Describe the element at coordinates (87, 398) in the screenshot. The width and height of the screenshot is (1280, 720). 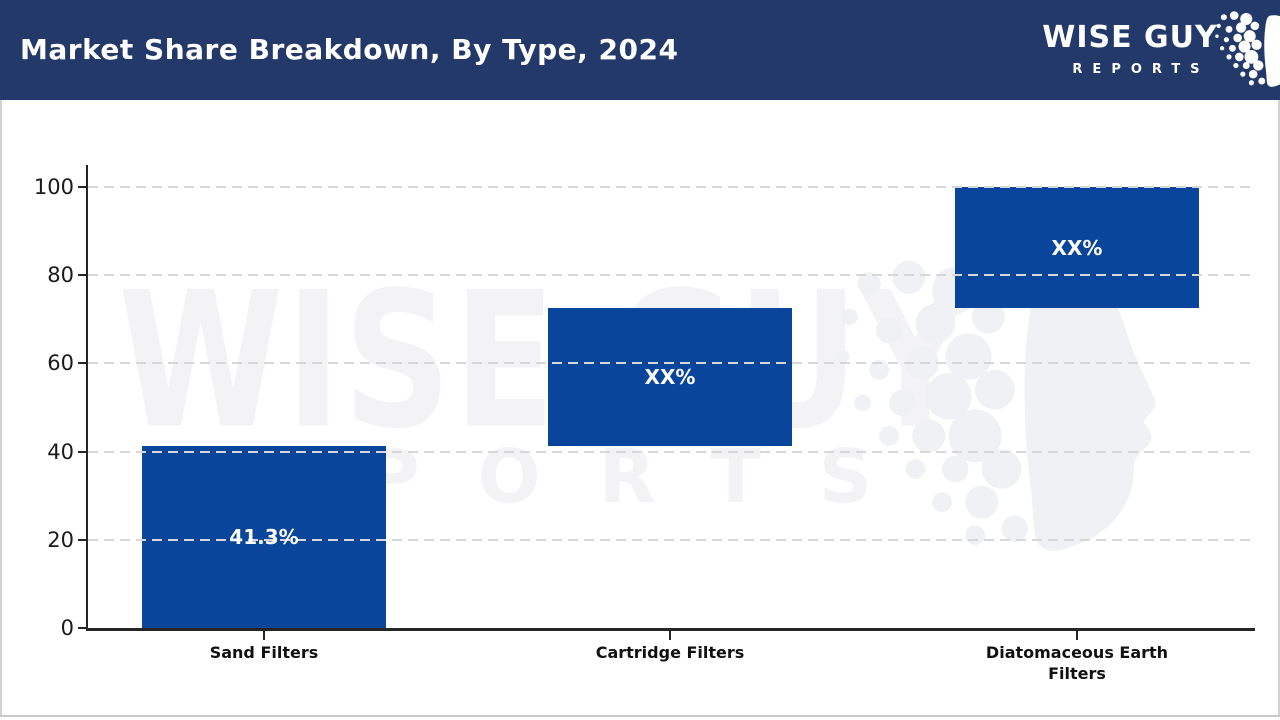
I see `y-axis-line` at that location.